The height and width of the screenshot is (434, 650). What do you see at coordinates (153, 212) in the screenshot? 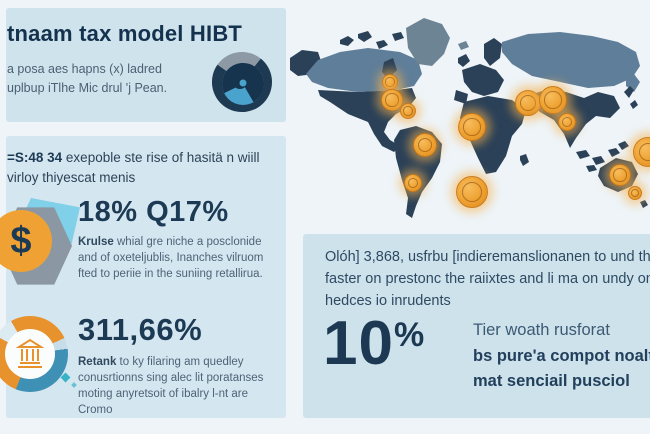
I see `stat-value-1: 18% Q17%` at bounding box center [153, 212].